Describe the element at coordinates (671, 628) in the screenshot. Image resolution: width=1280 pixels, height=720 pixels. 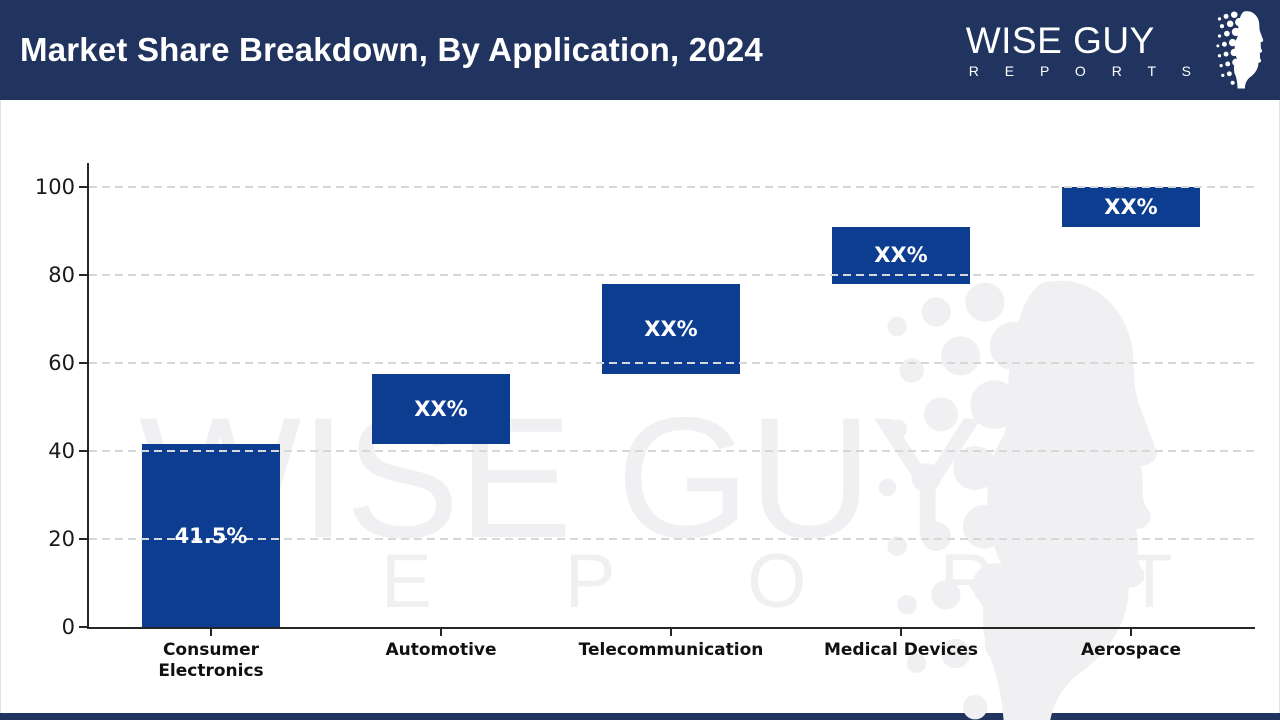
I see `x-axis-spine` at that location.